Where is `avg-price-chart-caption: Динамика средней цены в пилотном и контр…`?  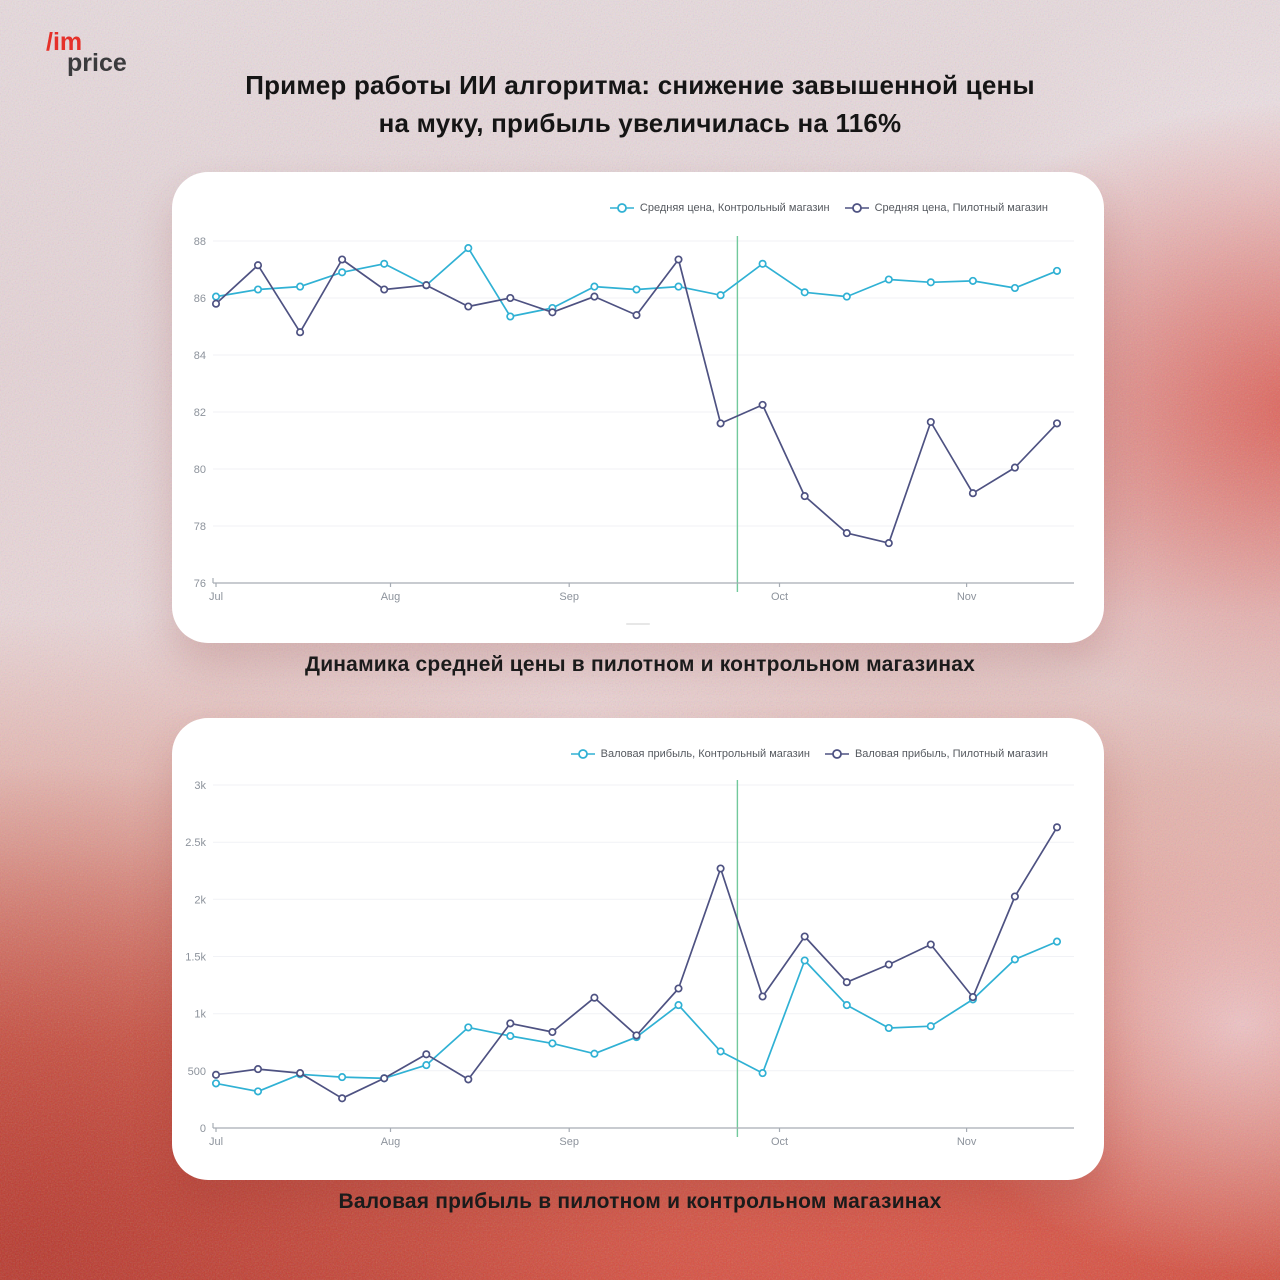 avg-price-chart-caption: Динамика средней цены в пилотном и контр… is located at coordinates (640, 664).